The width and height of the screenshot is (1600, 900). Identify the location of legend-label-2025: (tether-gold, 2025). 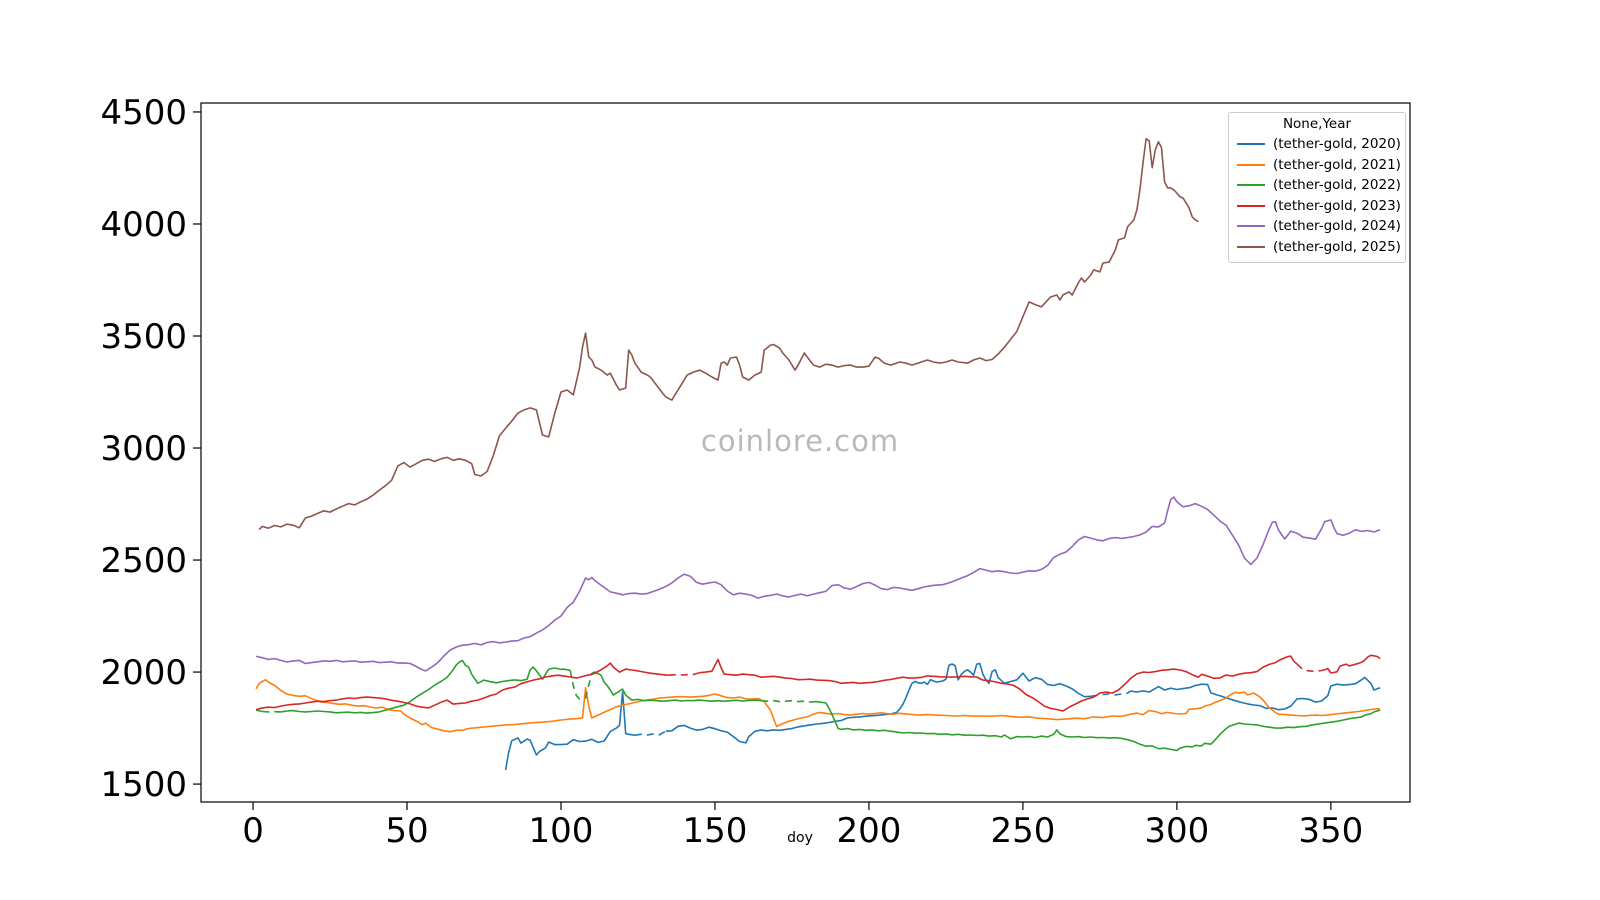
(1337, 246).